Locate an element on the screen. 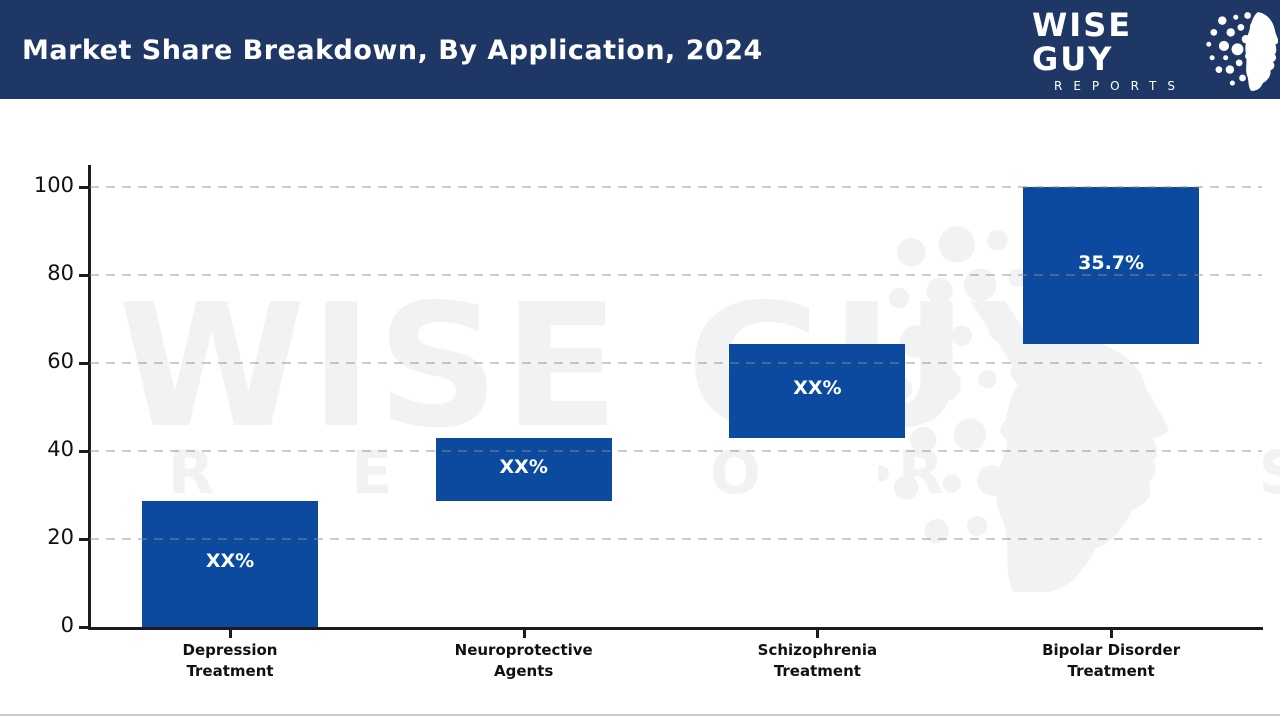 The height and width of the screenshot is (720, 1280). category-label: Schizophrenia Treatment is located at coordinates (817, 660).